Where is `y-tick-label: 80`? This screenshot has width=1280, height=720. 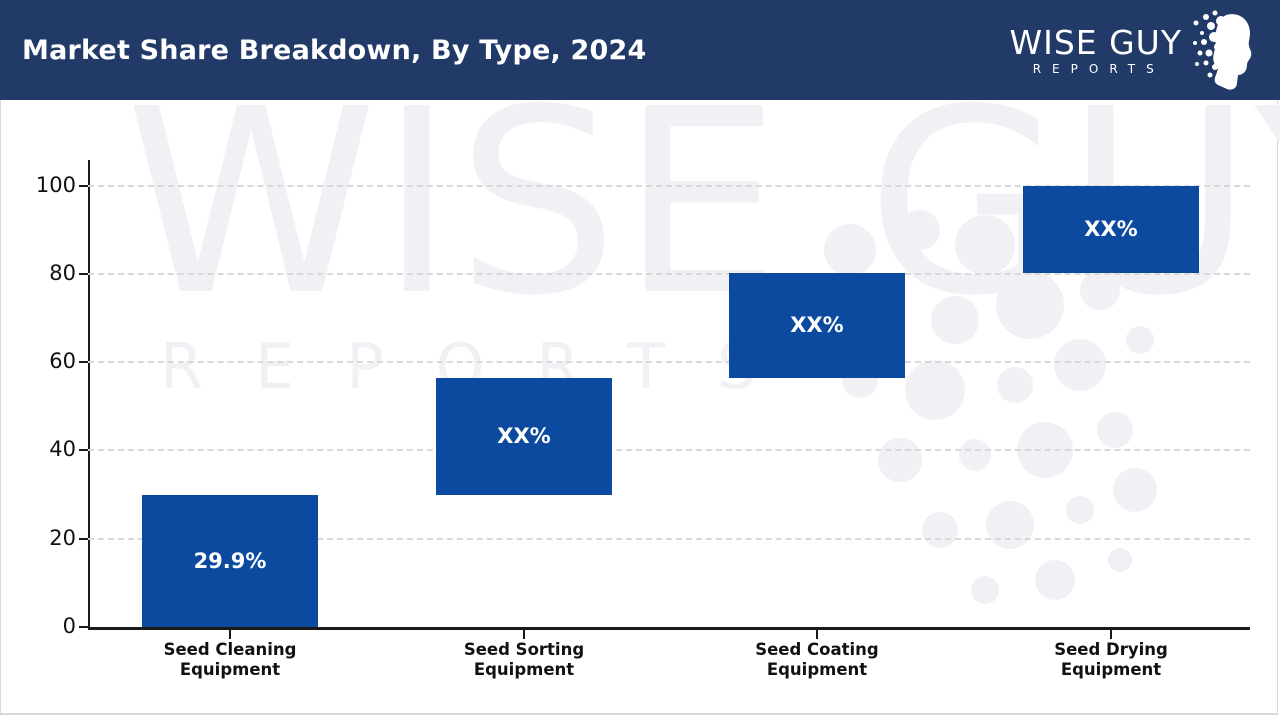 y-tick-label: 80 is located at coordinates (62, 272).